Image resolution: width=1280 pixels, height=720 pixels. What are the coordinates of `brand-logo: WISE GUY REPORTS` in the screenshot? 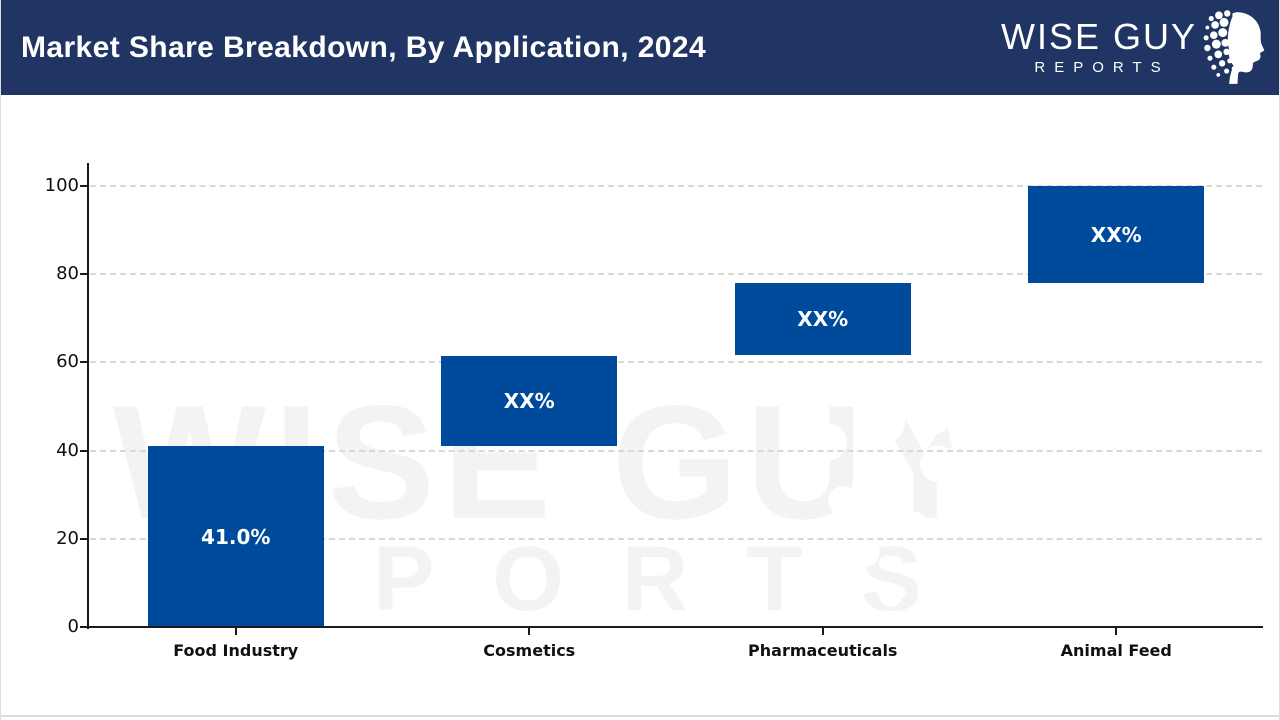 It's located at (1140, 48).